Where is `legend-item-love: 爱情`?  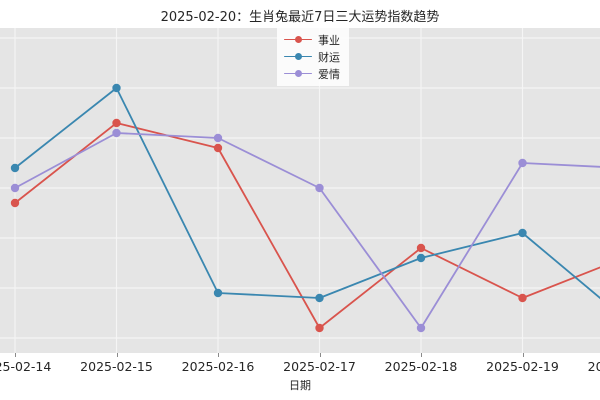
legend-item-love: 爱情 is located at coordinates (312, 73).